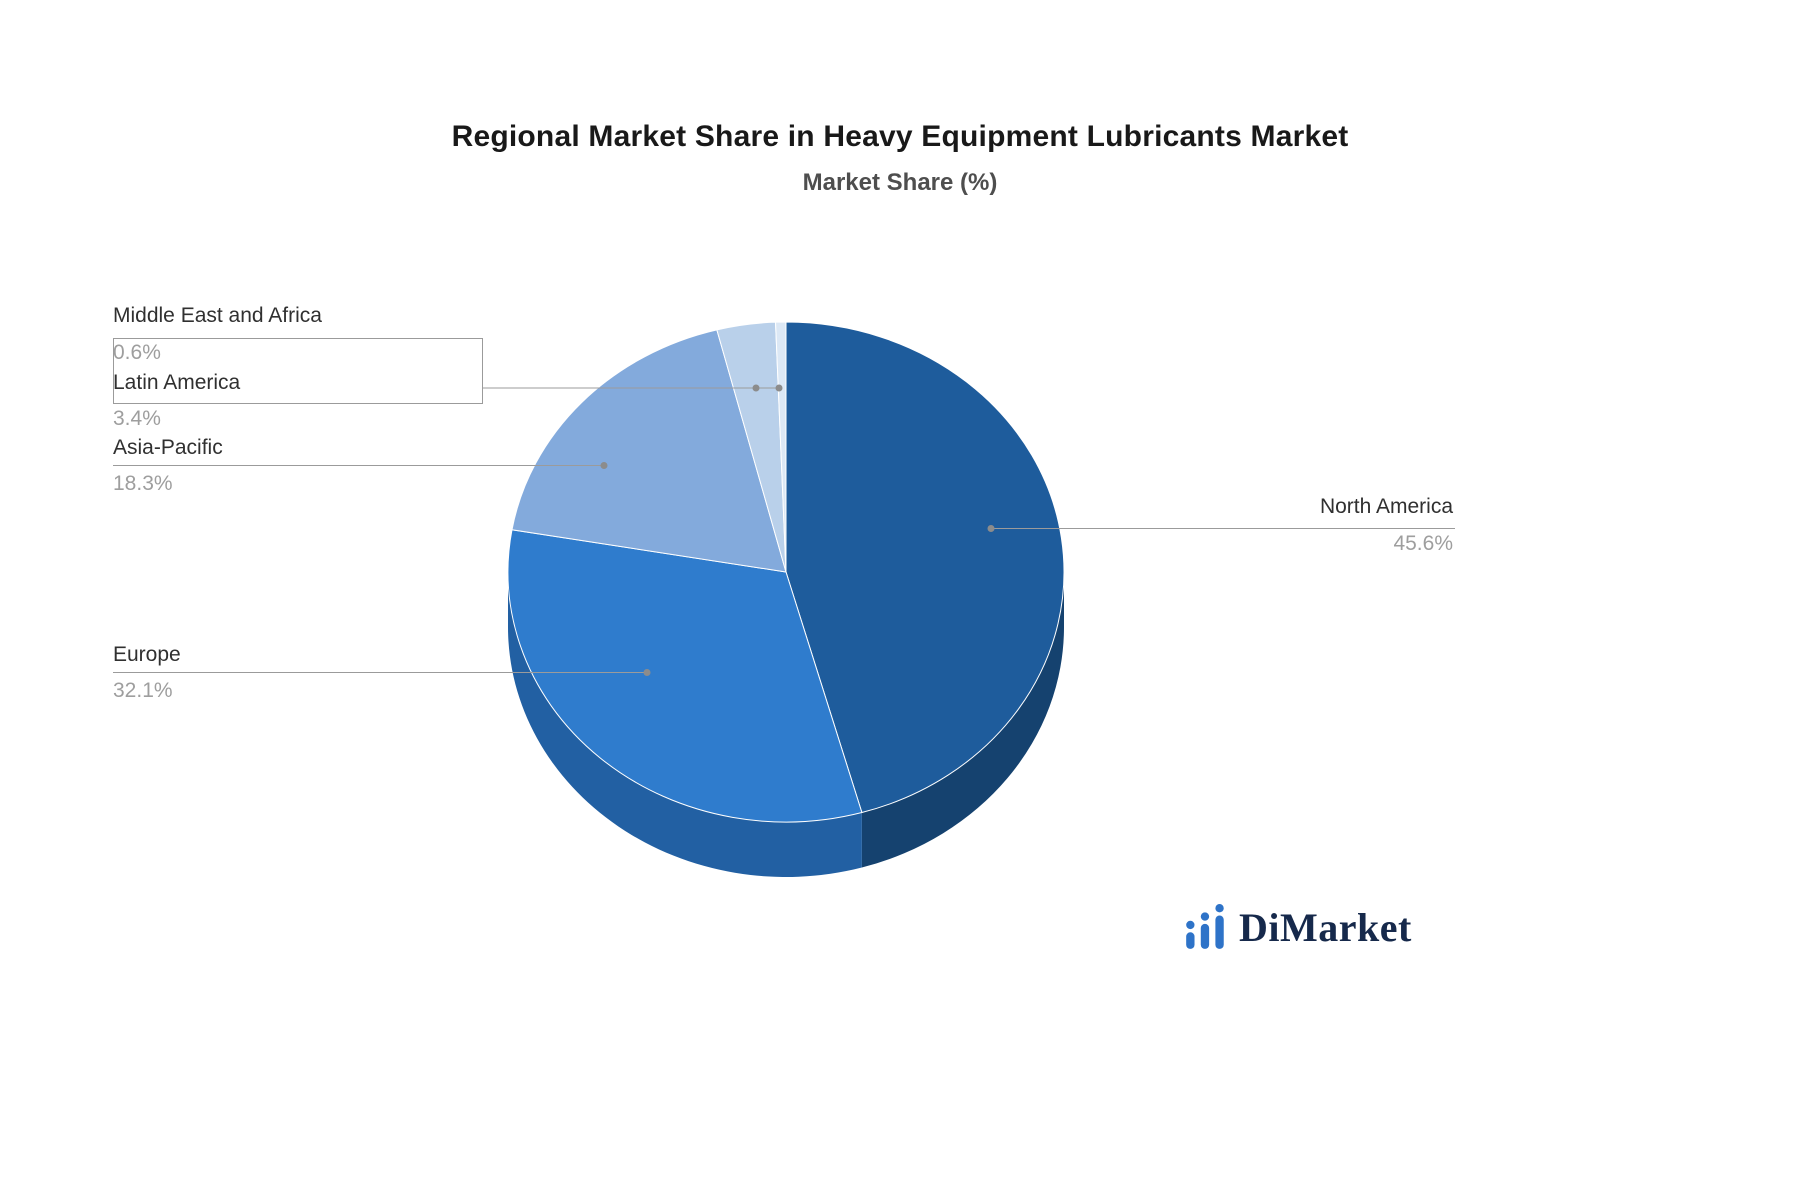  I want to click on connector-dot-asia-pacific, so click(604, 465).